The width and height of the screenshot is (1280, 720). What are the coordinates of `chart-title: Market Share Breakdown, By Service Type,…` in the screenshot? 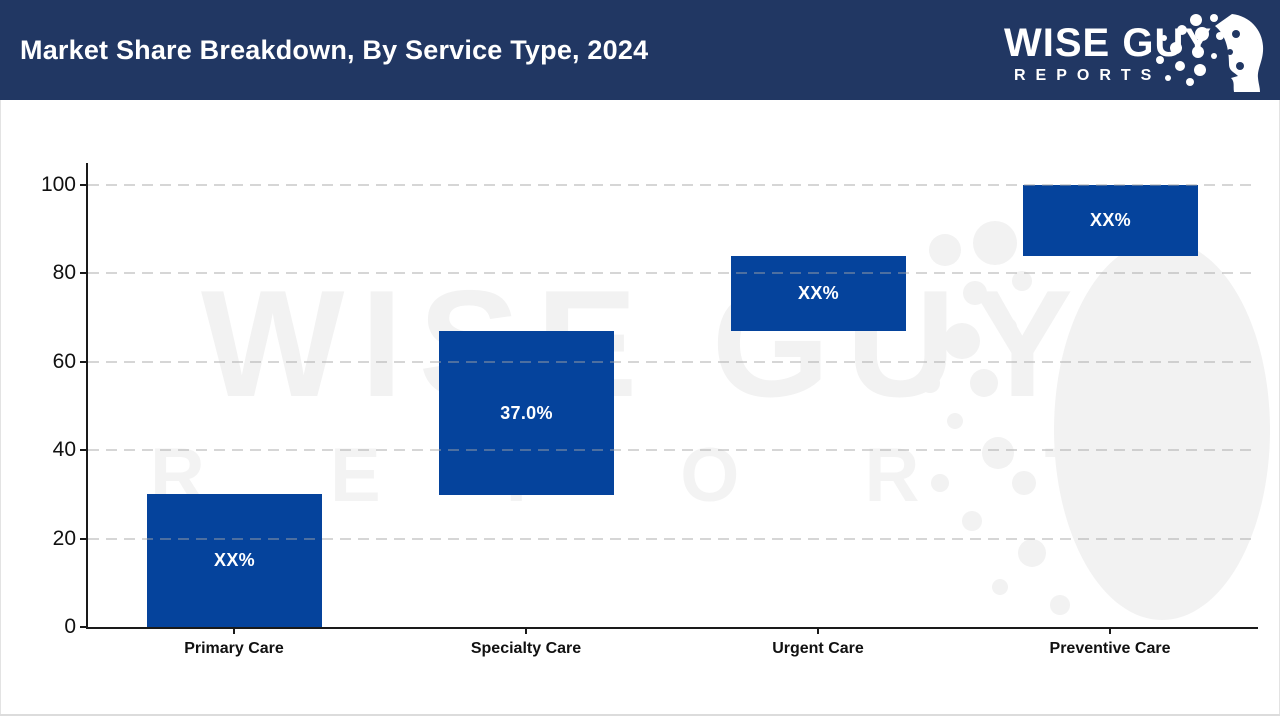 It's located at (334, 49).